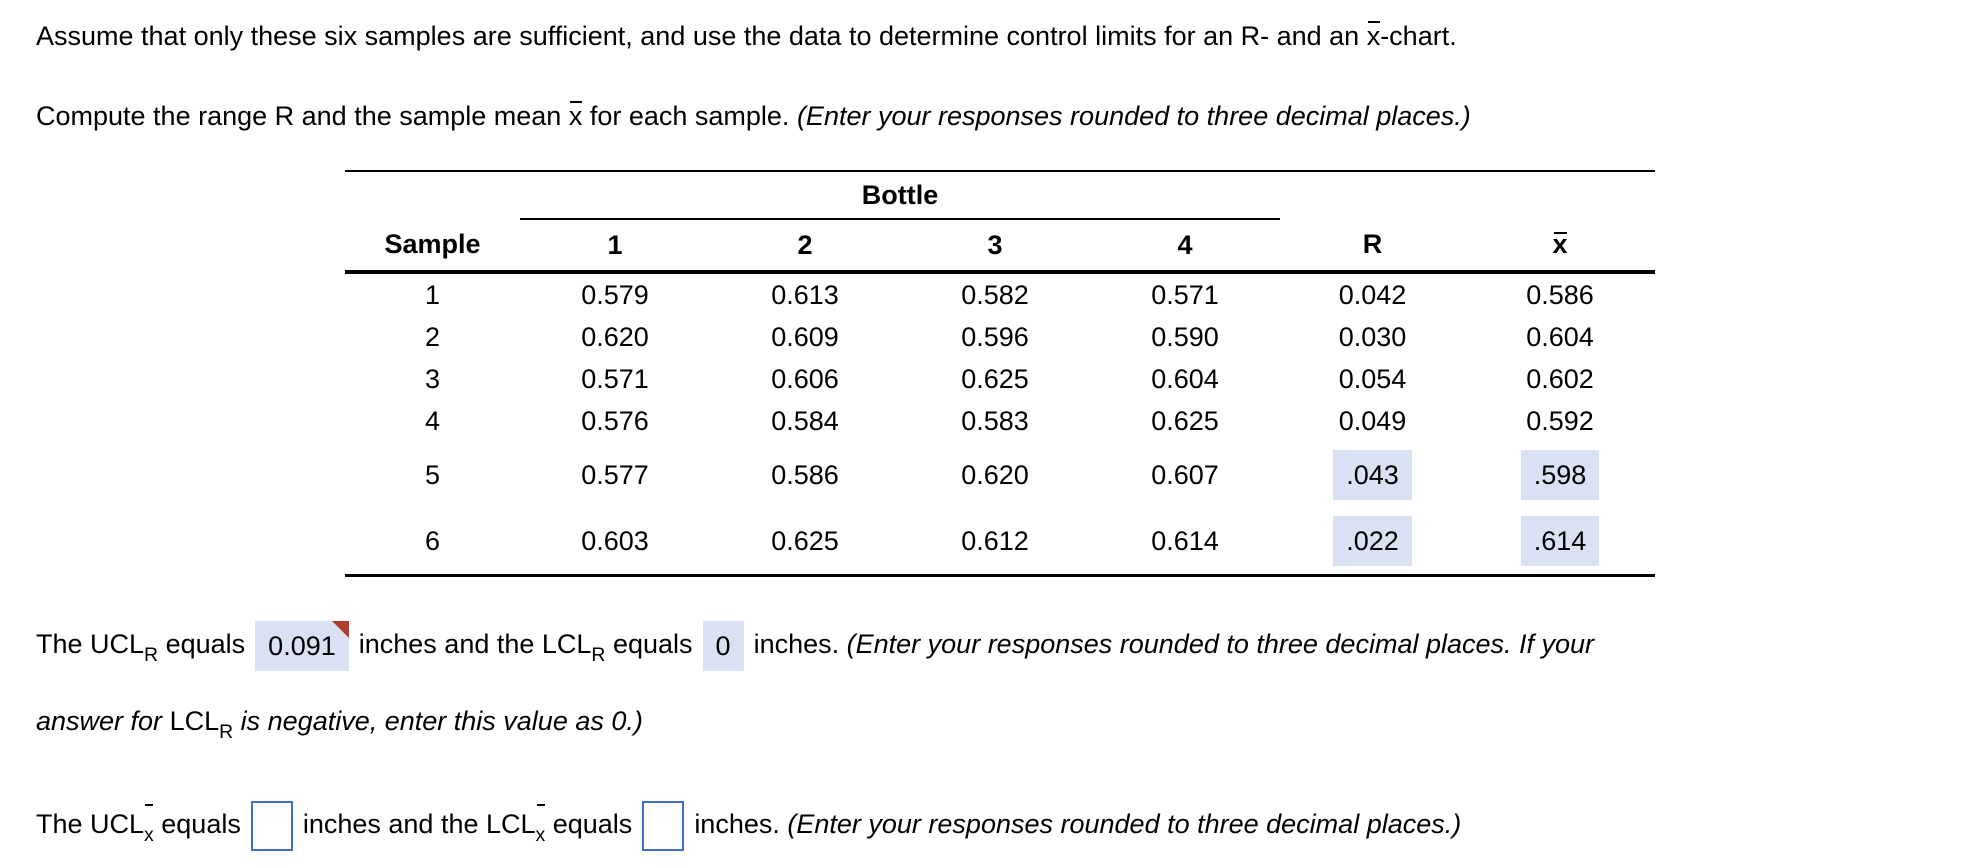 Image resolution: width=1984 pixels, height=868 pixels. Describe the element at coordinates (995, 336) in the screenshot. I see `bottle-value: 0.596` at that location.